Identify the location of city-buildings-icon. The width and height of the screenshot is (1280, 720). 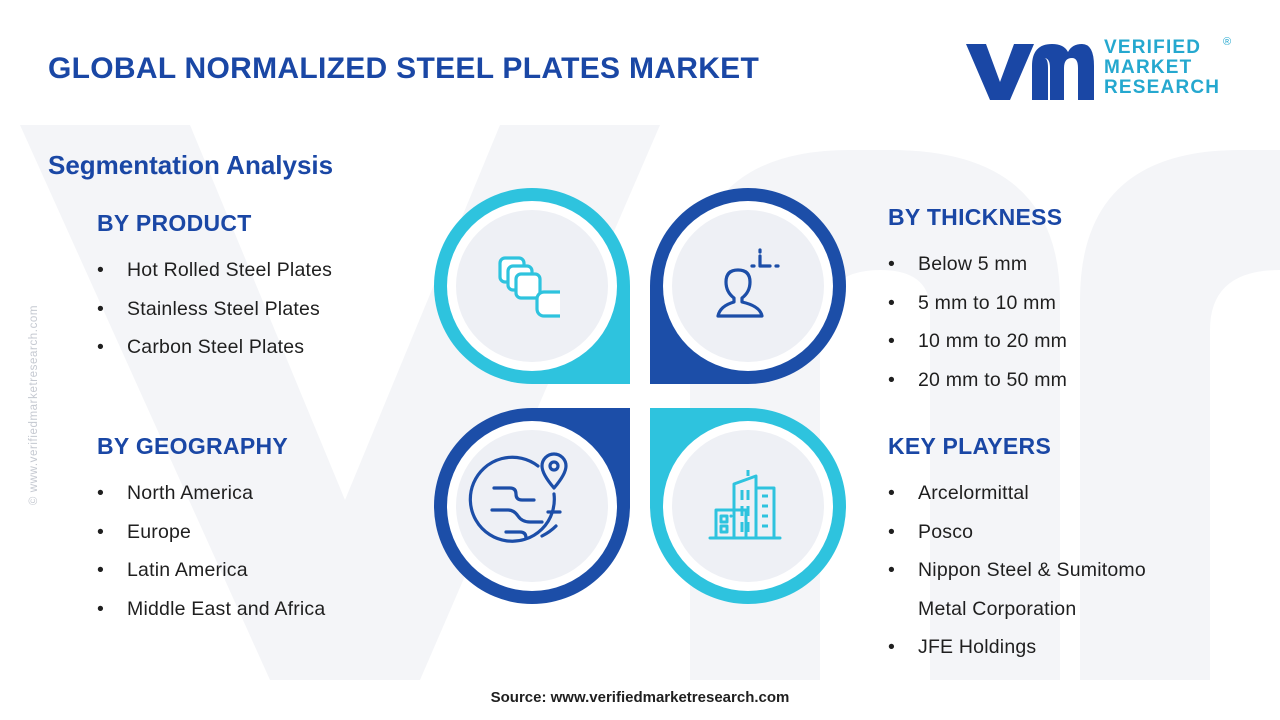
(745, 505).